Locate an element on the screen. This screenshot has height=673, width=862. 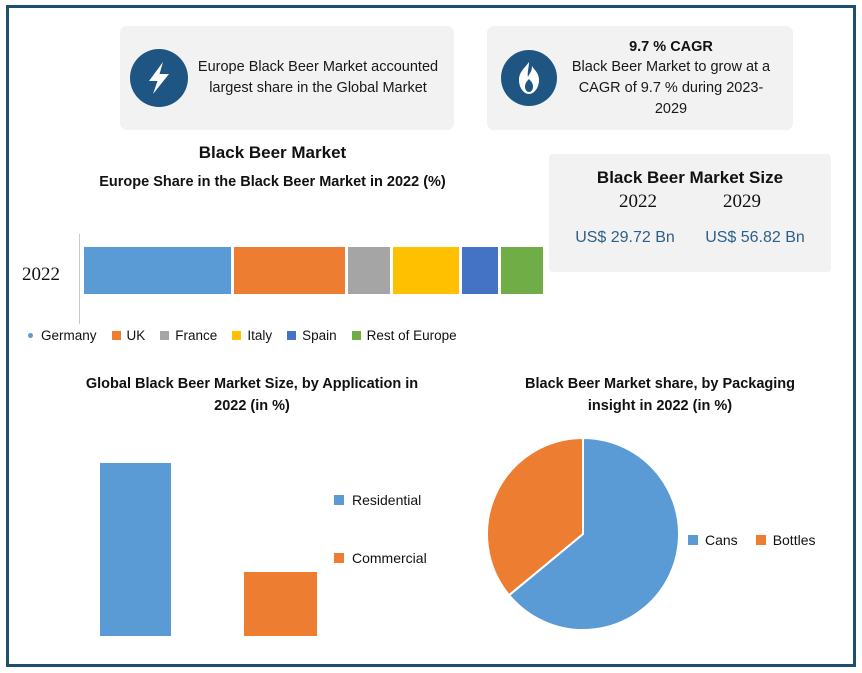
market-size-value-forecast: US$ 56.82 Bn is located at coordinates (755, 237).